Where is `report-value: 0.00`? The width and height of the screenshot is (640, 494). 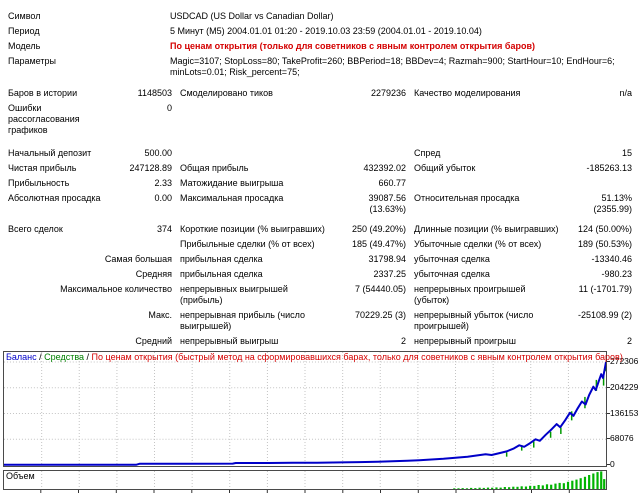
report-value: 0.00 is located at coordinates (163, 198).